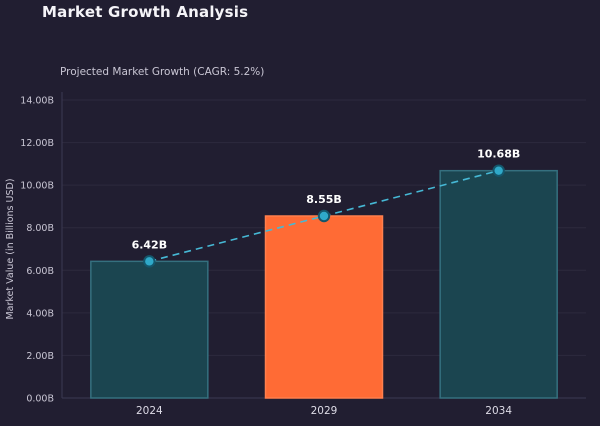  Describe the element at coordinates (10, 248) in the screenshot. I see `y-axis-title: Market Value (in Billions USD)` at that location.